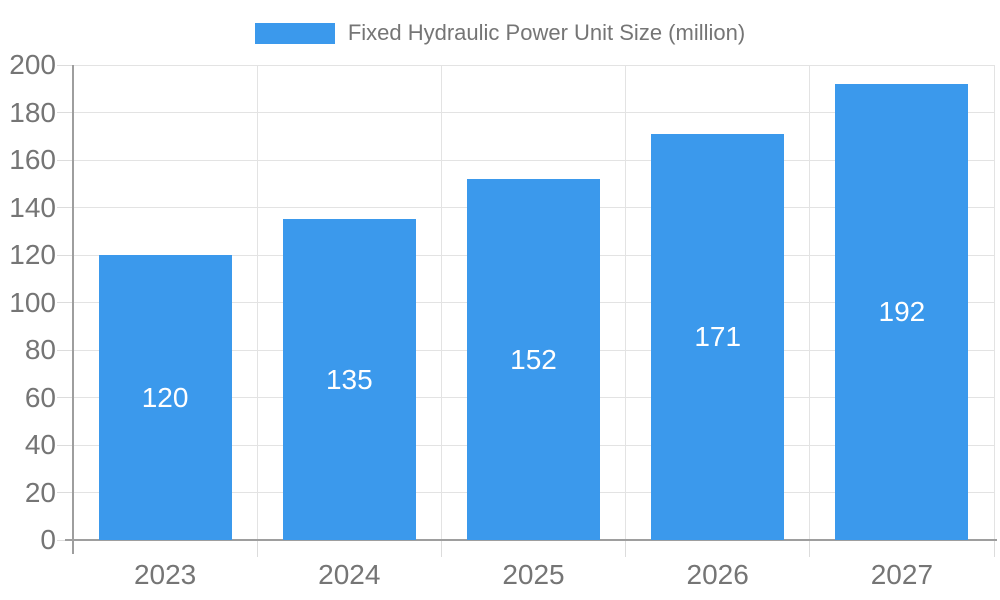 The image size is (1000, 600). What do you see at coordinates (40, 349) in the screenshot?
I see `y-axis-tick-label: 80` at bounding box center [40, 349].